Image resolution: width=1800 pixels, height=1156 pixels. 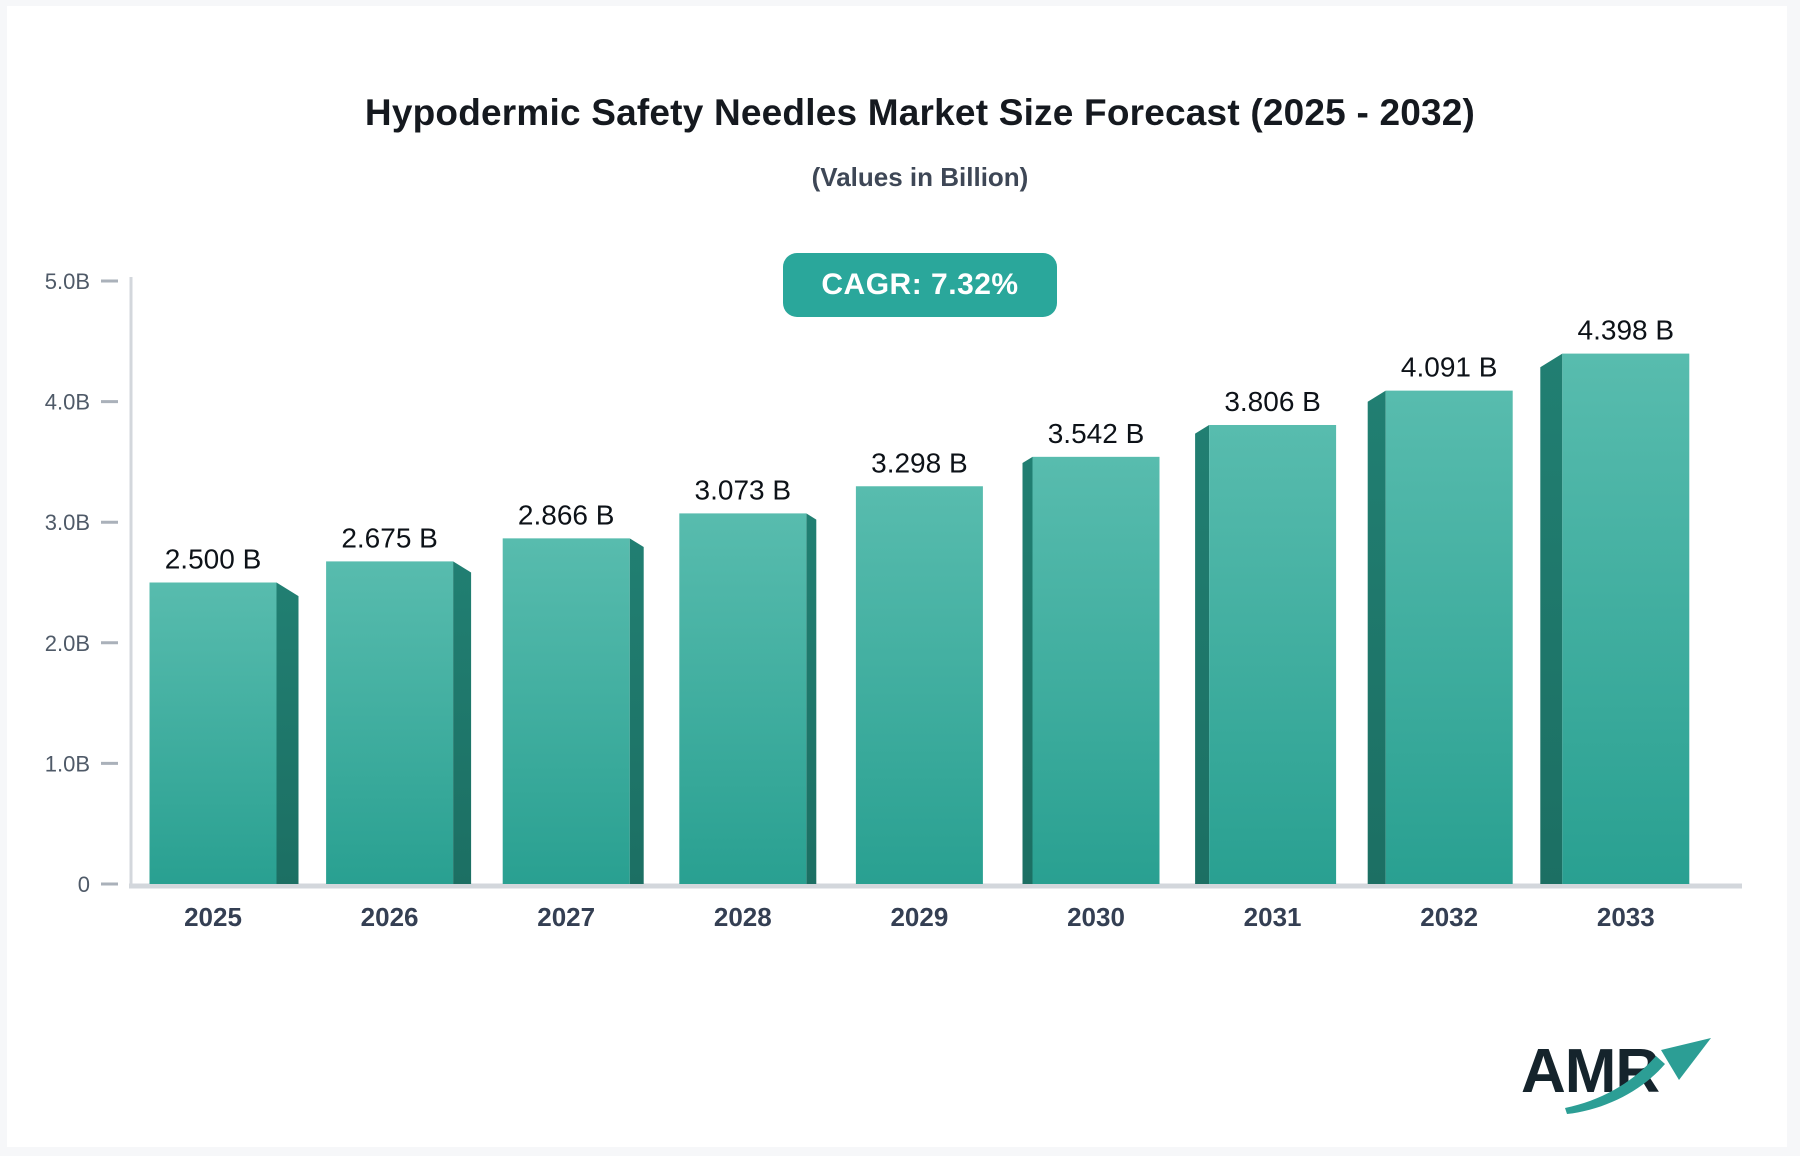 What do you see at coordinates (566, 711) in the screenshot?
I see `bar-2027` at bounding box center [566, 711].